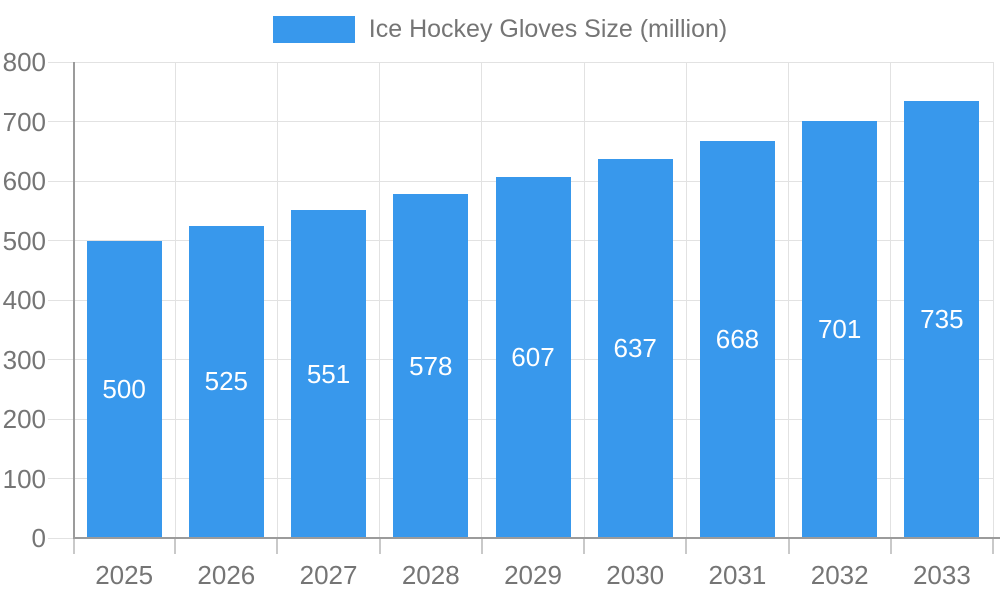  I want to click on x-axis-tick-label: 2032, so click(839, 575).